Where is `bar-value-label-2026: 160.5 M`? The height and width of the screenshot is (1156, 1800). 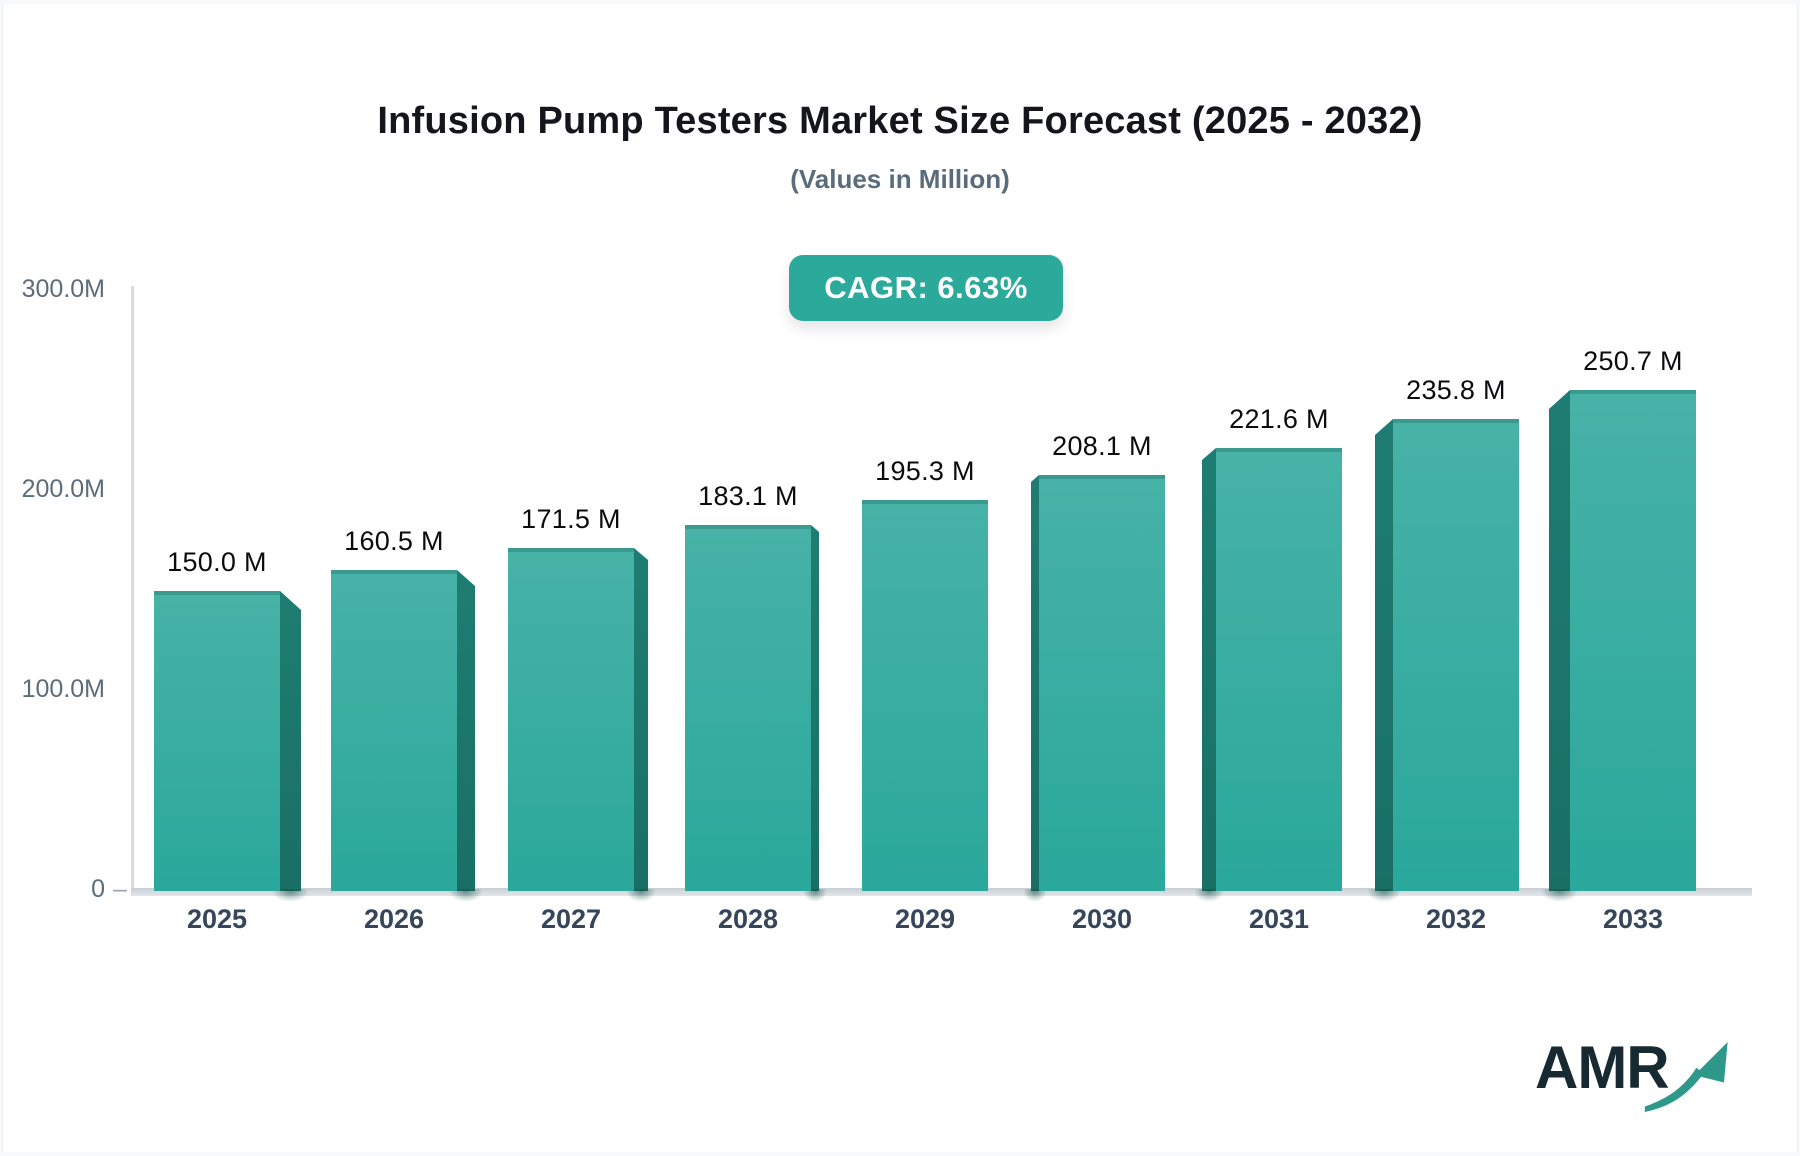
bar-value-label-2026: 160.5 M is located at coordinates (394, 541).